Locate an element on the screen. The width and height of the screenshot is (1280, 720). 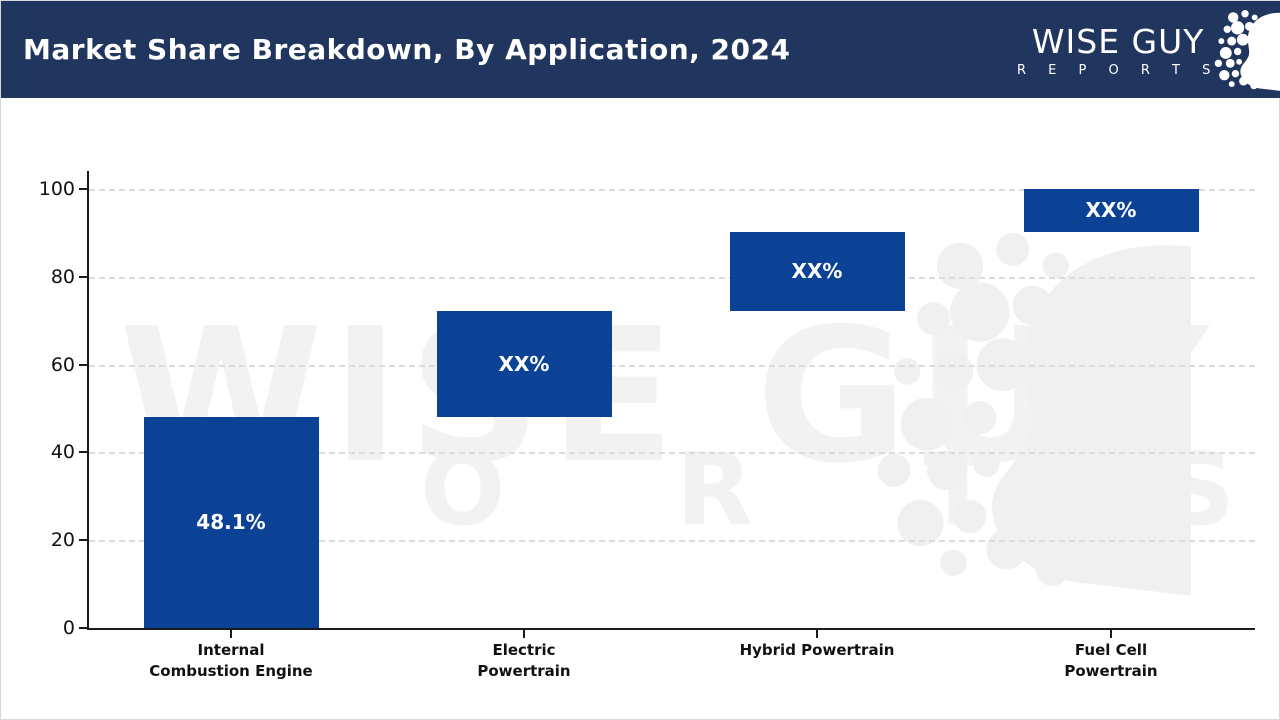
brand-logo-wordmark: WISE GUY is located at coordinates (1118, 41).